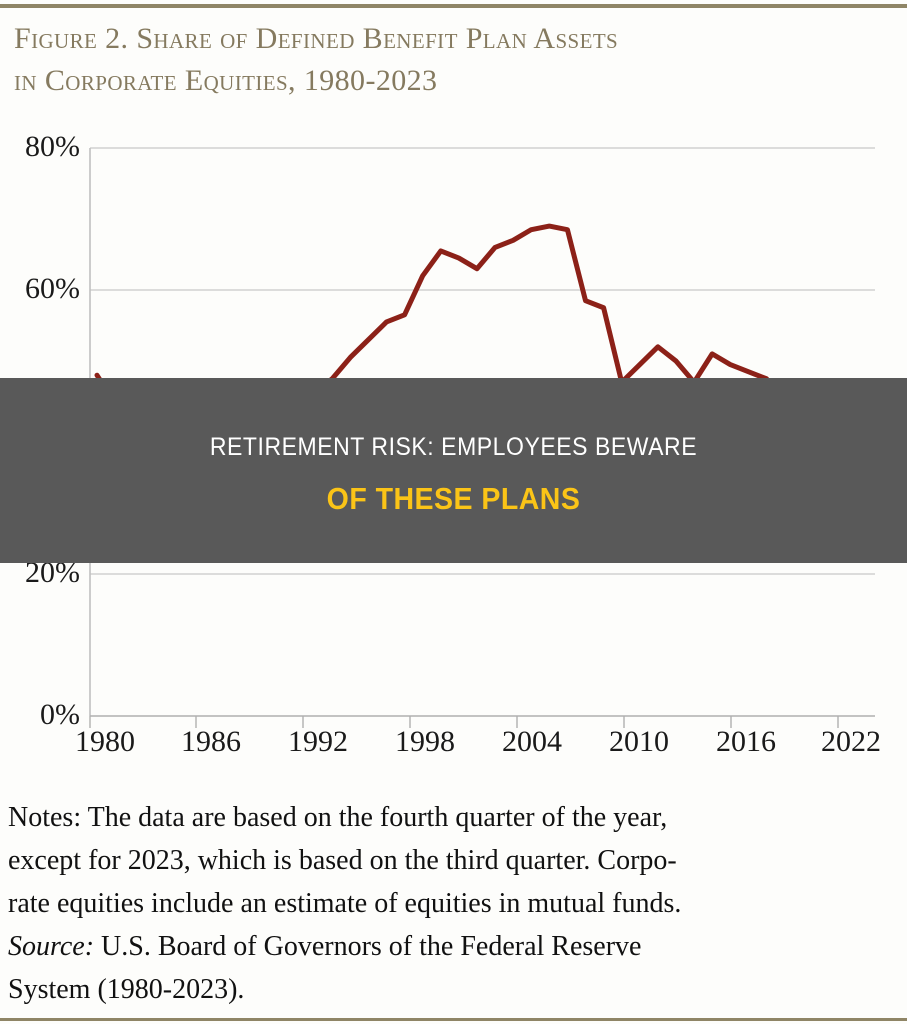  Describe the element at coordinates (51, 946) in the screenshot. I see `source-label: Source:` at that location.